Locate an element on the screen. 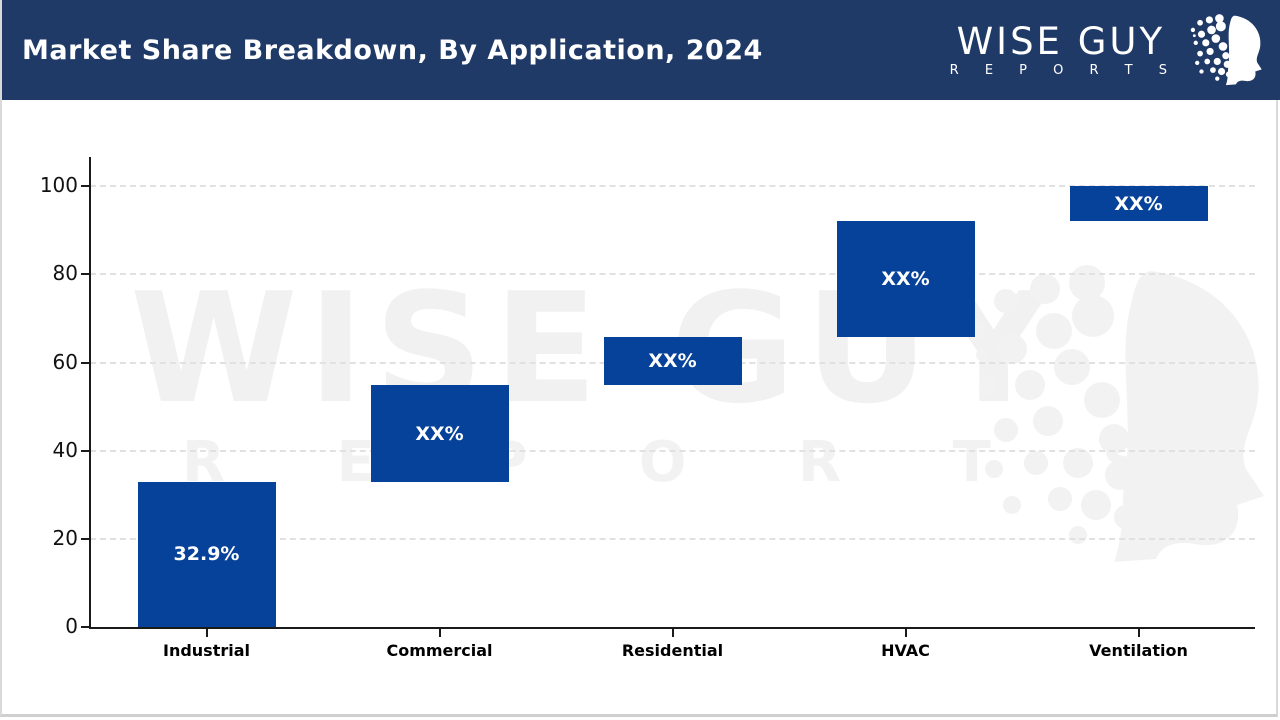  y-tick-label-80: 80 is located at coordinates (65, 273).